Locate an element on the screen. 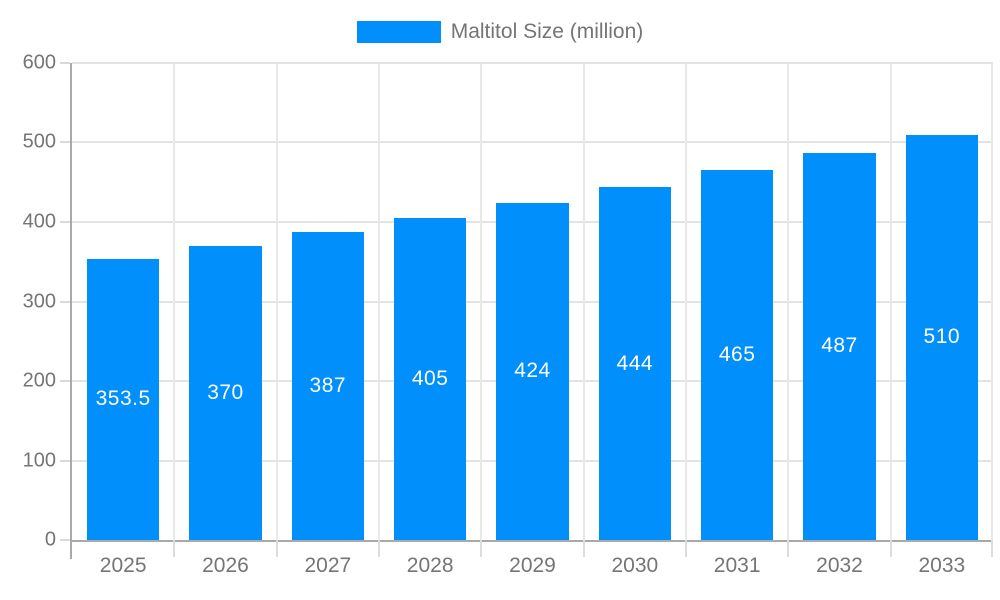 The height and width of the screenshot is (600, 1000). legend: Maltitol Size (million) is located at coordinates (500, 32).